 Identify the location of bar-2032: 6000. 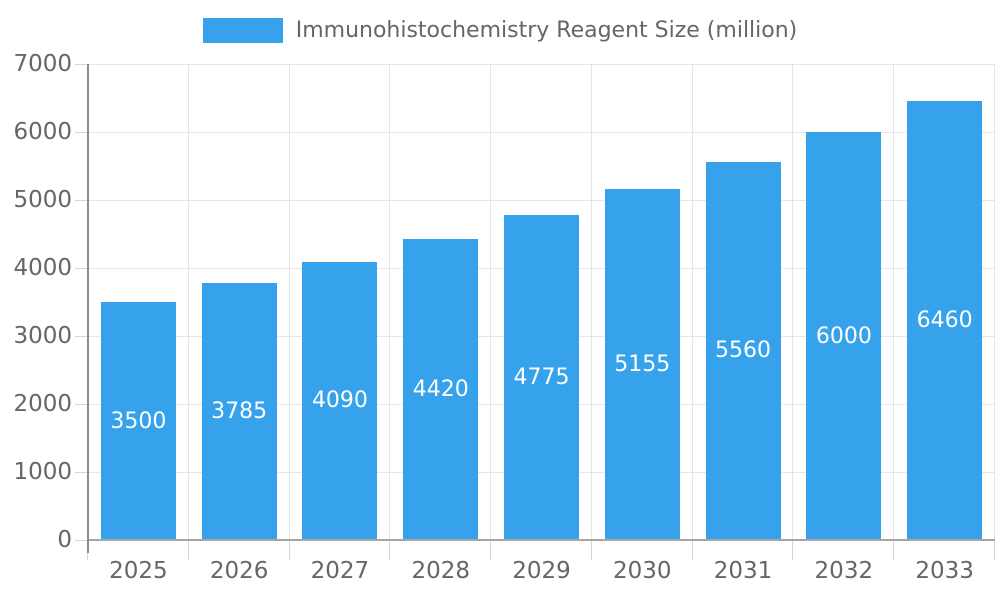
(844, 336).